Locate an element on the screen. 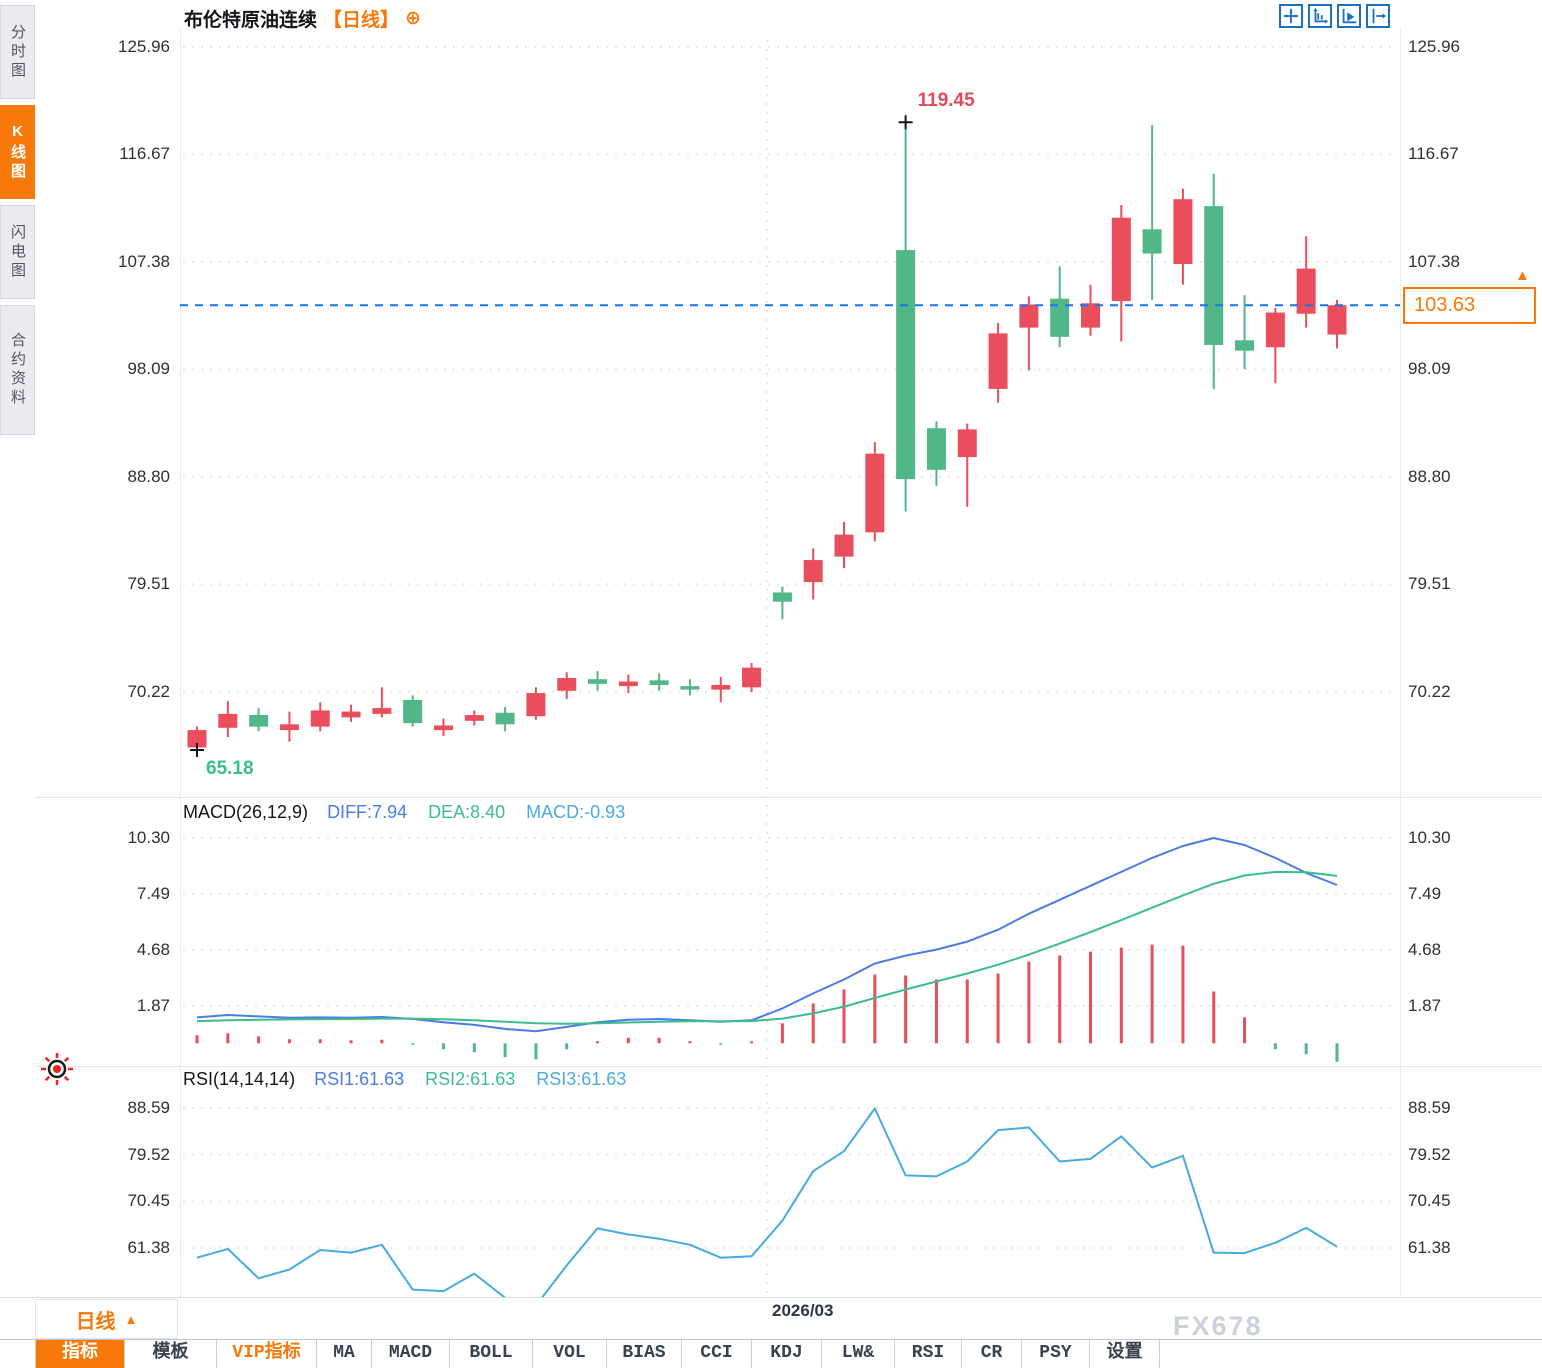 The height and width of the screenshot is (1368, 1542). price-axis-tick-left: 125.96 is located at coordinates (144, 46).